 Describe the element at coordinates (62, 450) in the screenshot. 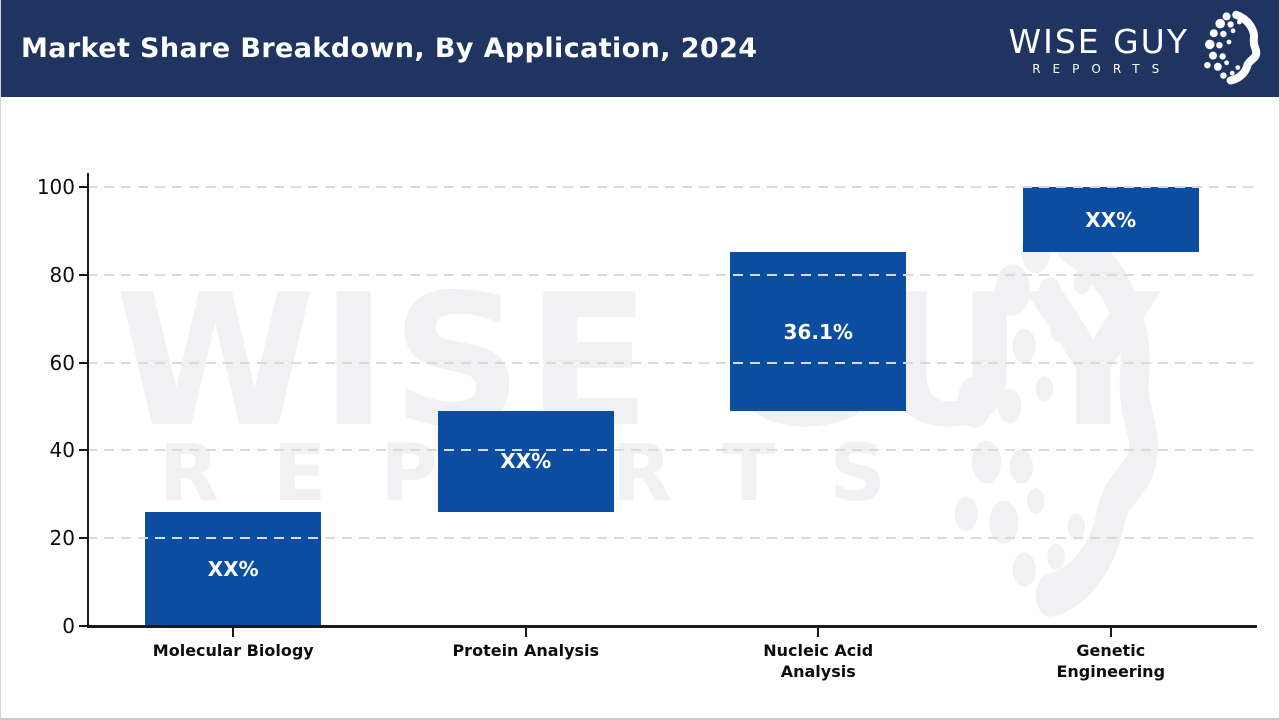

I see `y-tick-label: 40` at that location.